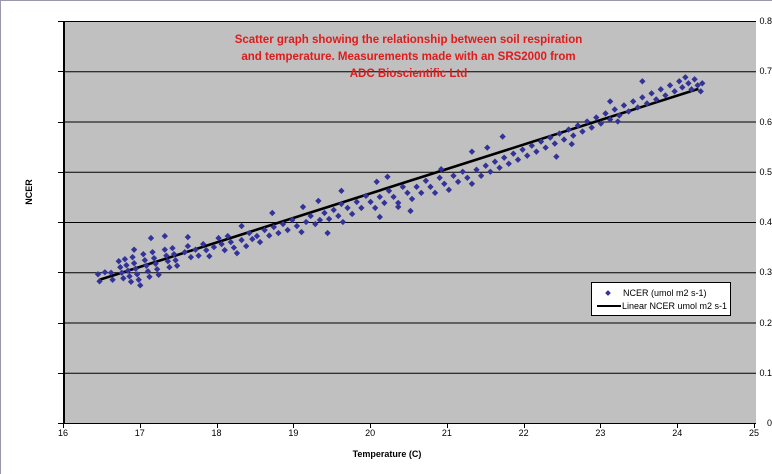  Describe the element at coordinates (523, 433) in the screenshot. I see `x-tick-label: 22` at that location.